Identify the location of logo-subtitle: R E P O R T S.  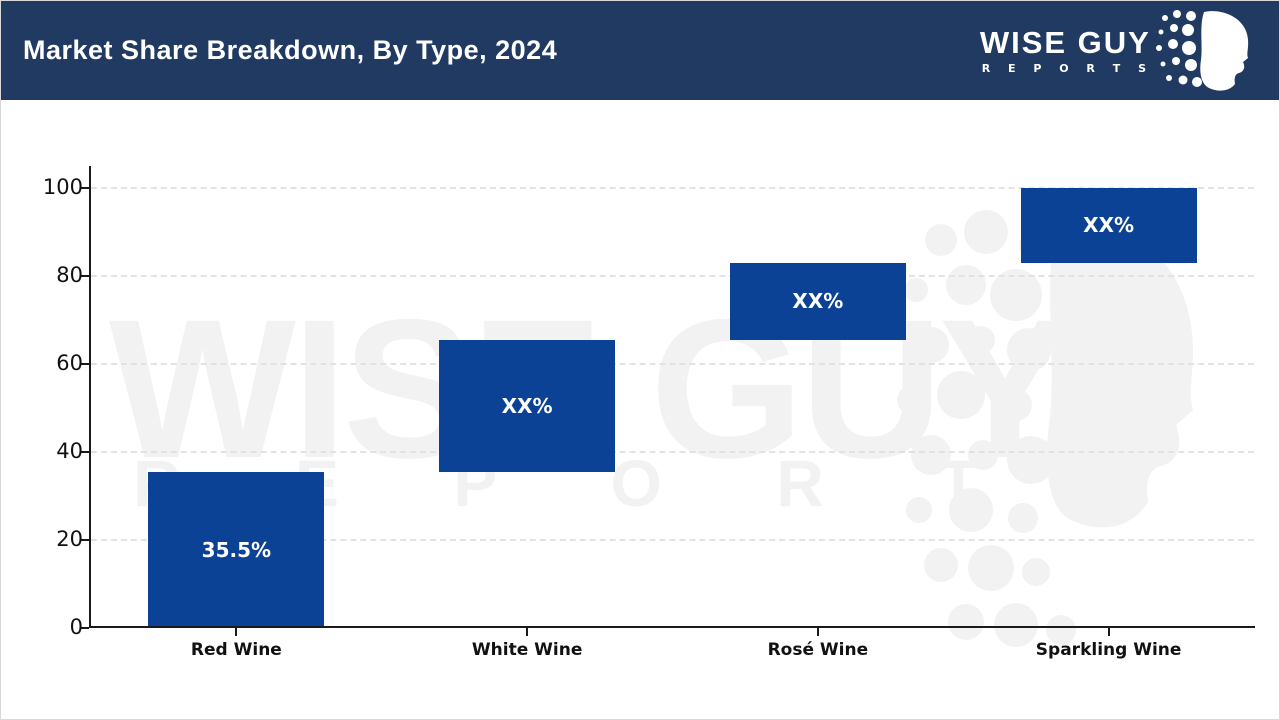
(1067, 68).